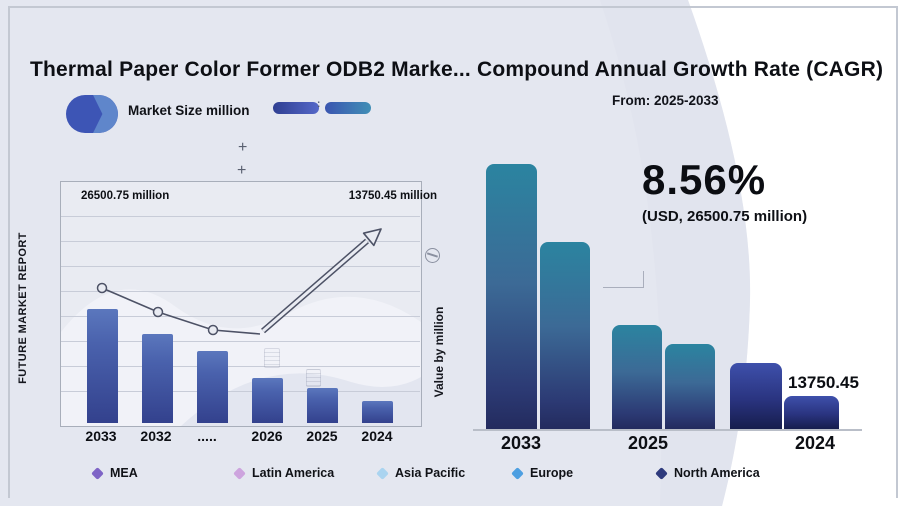 The image size is (900, 506). I want to click on right-axis-title: Value by million, so click(439, 352).